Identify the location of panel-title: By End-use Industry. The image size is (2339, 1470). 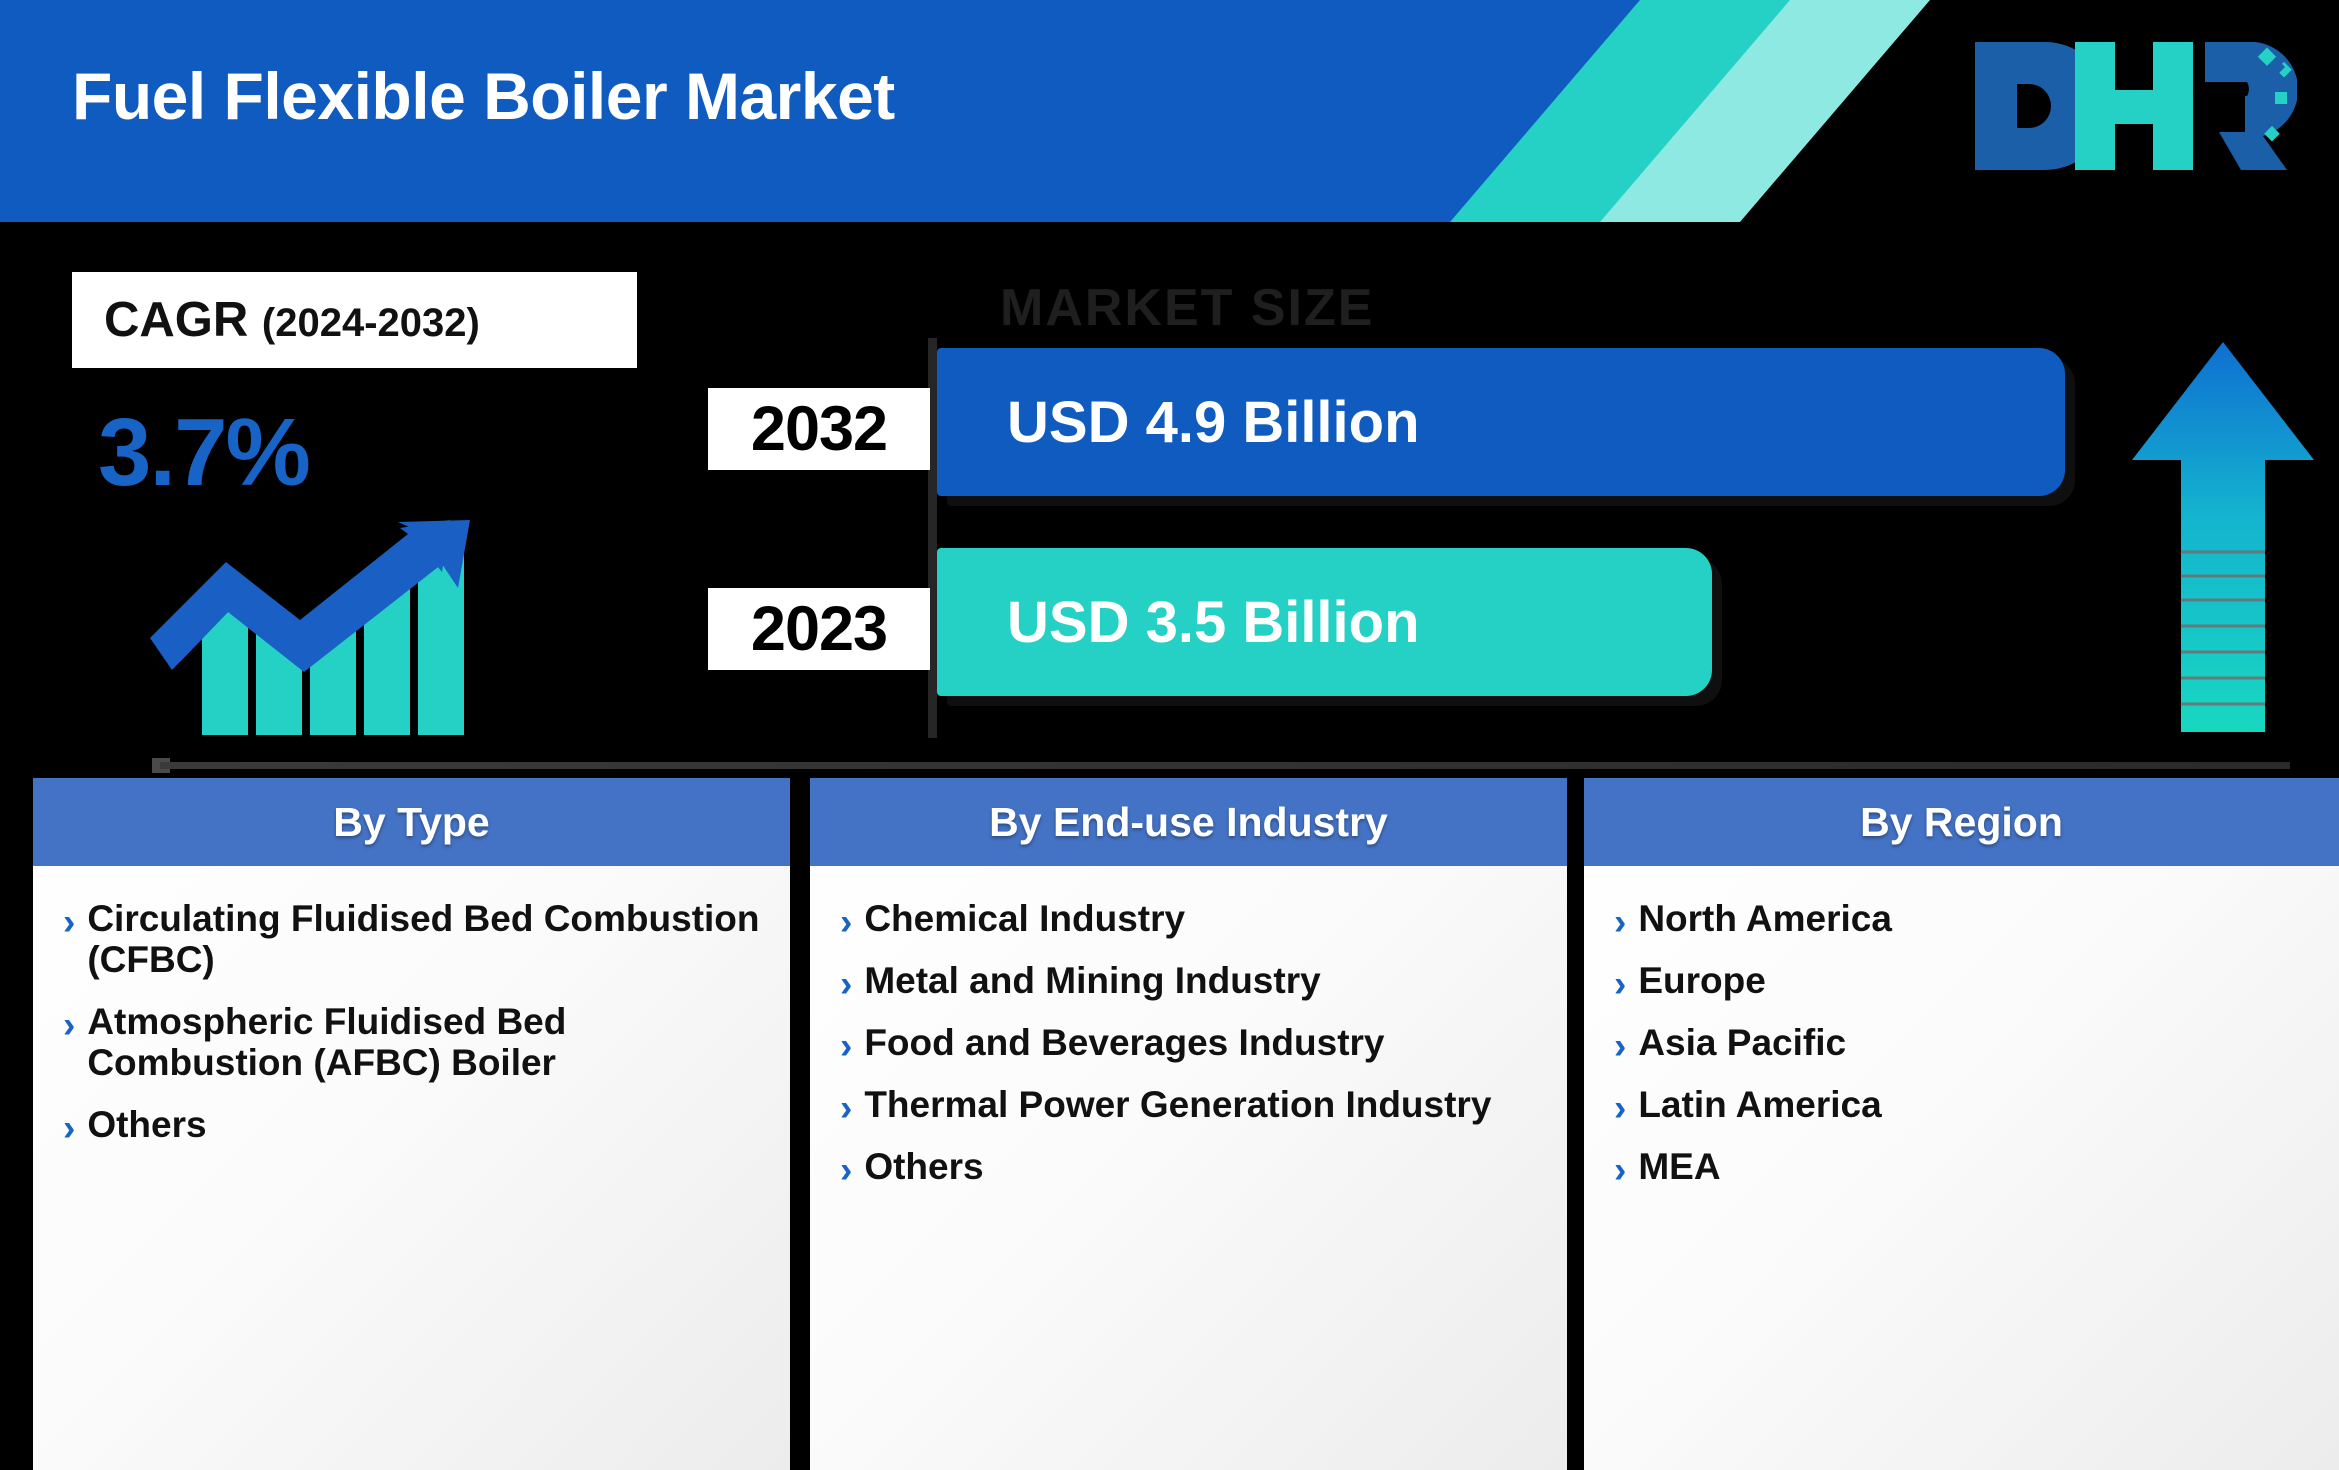
(1188, 821).